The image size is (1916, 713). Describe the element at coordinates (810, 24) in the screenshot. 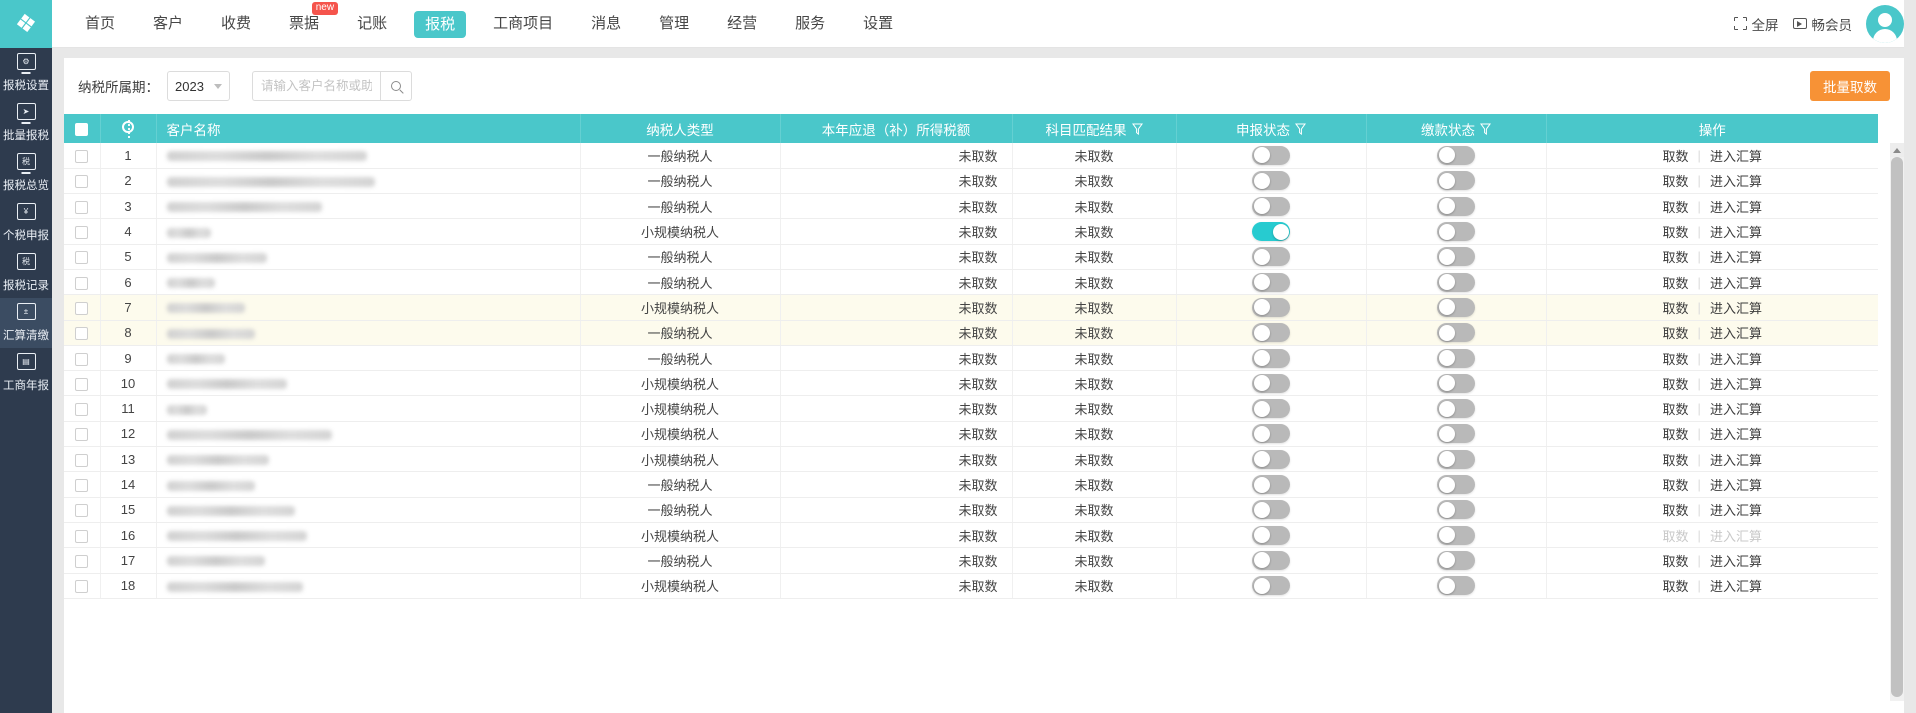

I see `nav-item-11: 服务` at that location.